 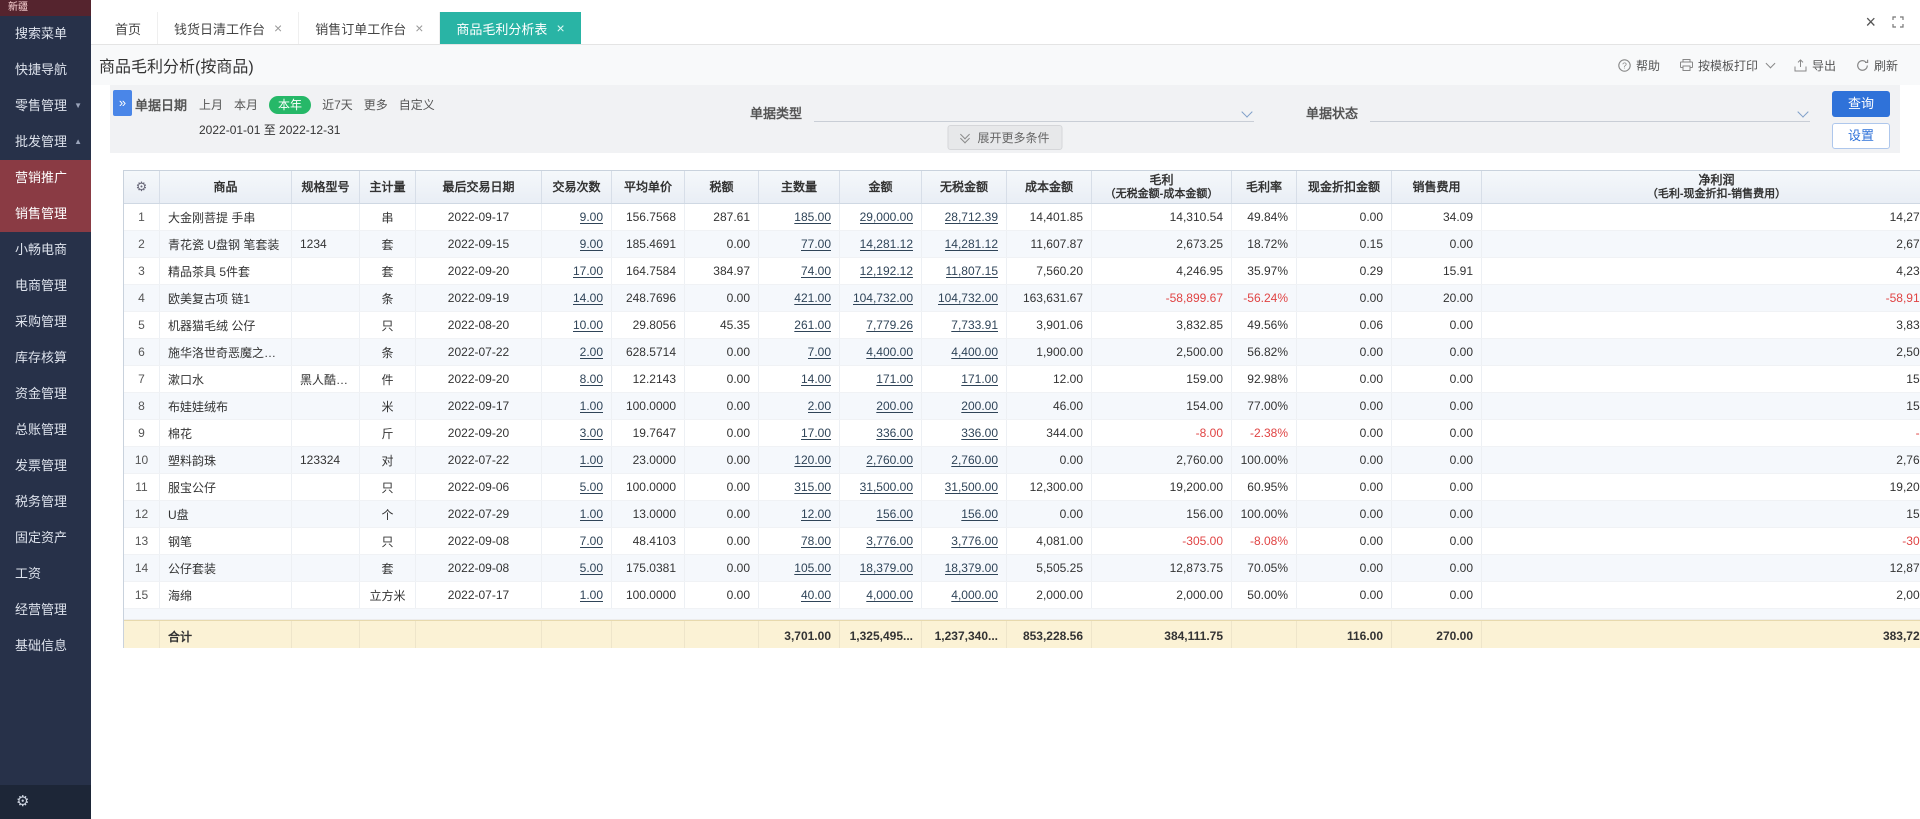 I want to click on refresh-button: 刷新, so click(x=1877, y=65).